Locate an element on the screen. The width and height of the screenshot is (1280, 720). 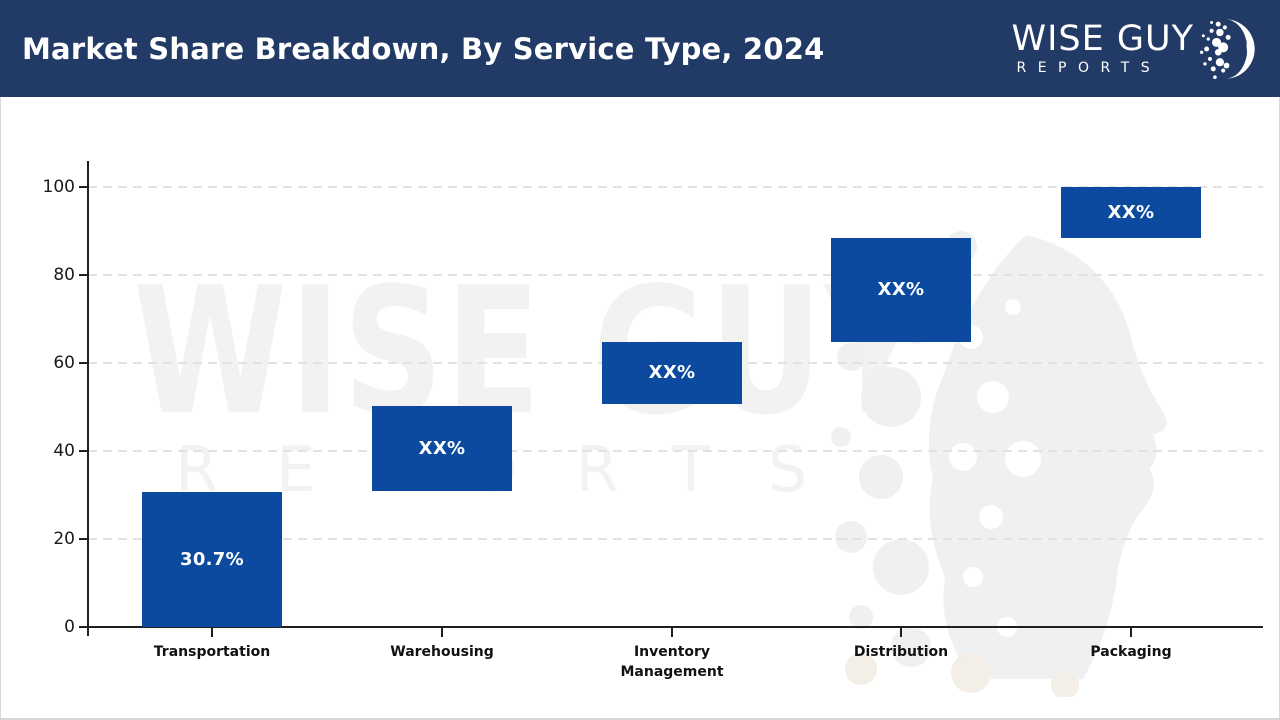
y-axis-tick-label: 20 is located at coordinates (64, 539).